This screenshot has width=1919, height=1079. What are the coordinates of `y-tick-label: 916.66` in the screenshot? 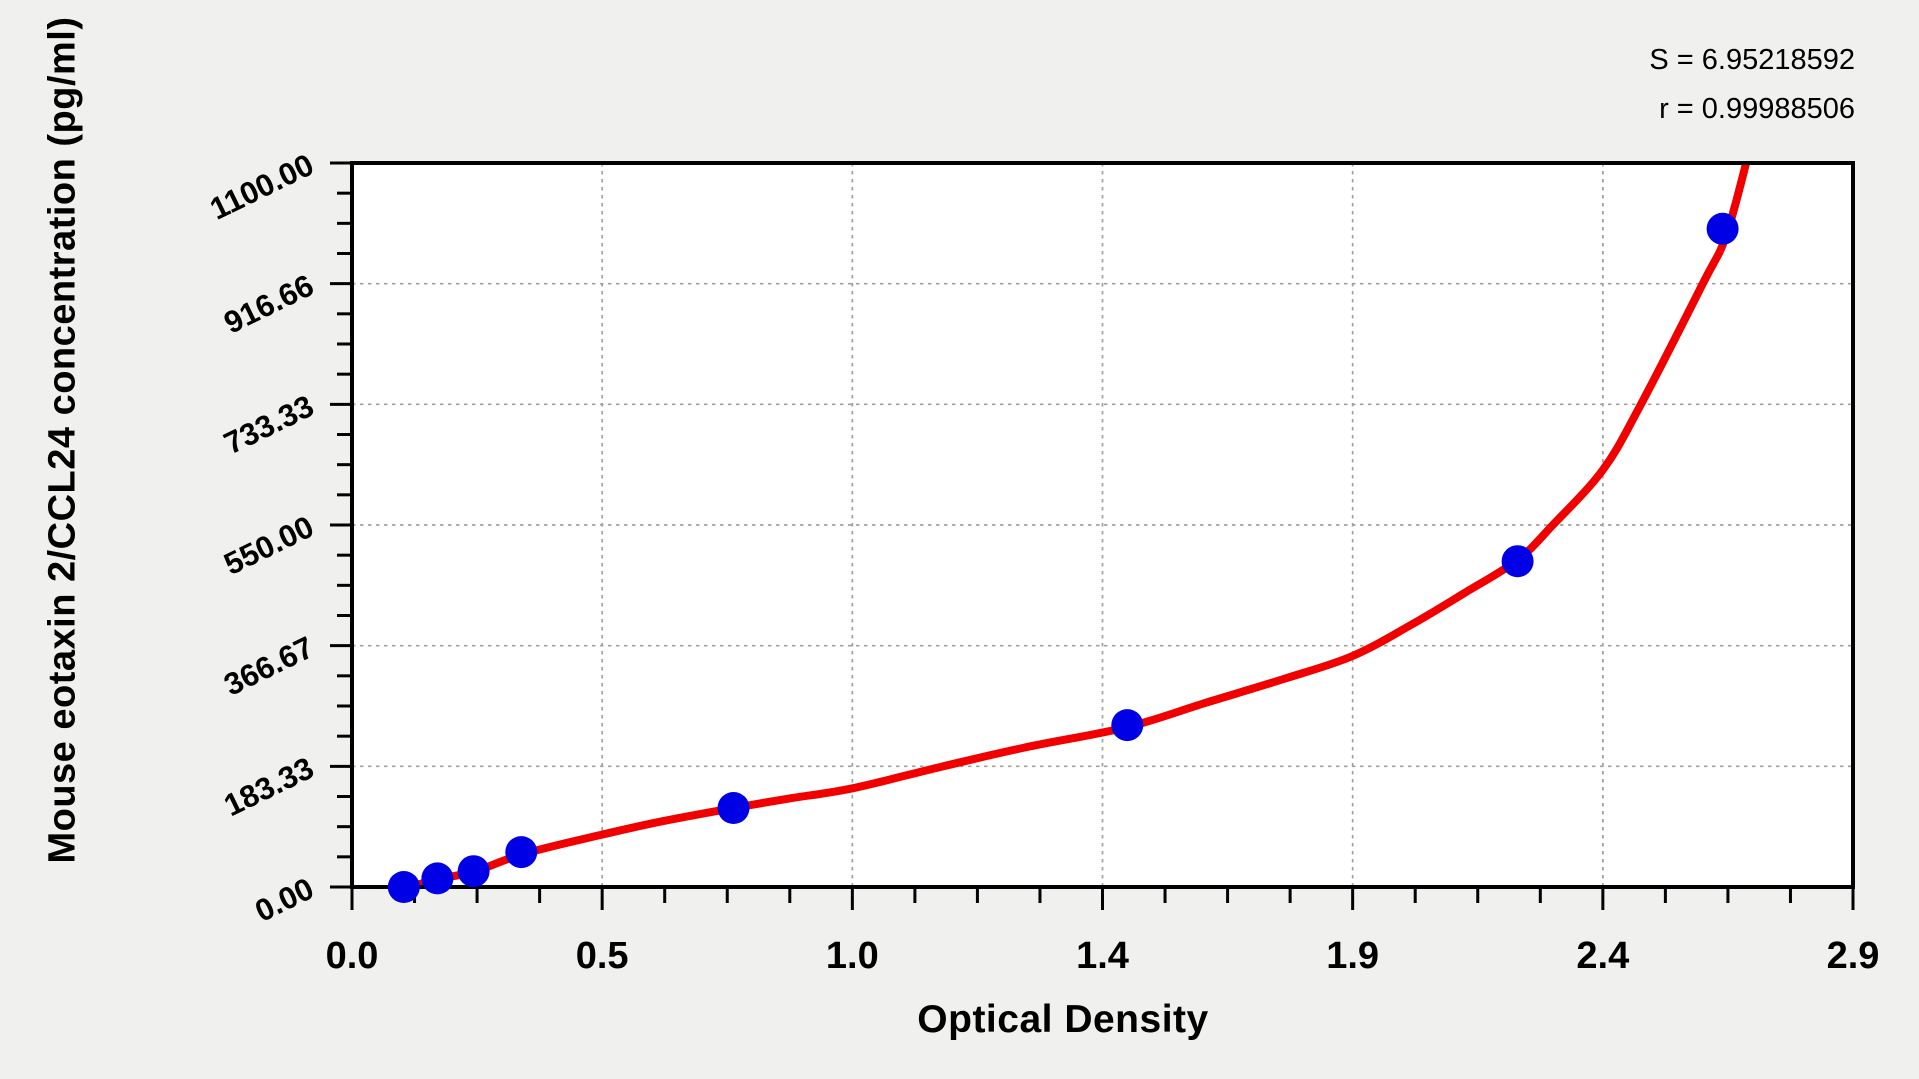 It's located at (268, 304).